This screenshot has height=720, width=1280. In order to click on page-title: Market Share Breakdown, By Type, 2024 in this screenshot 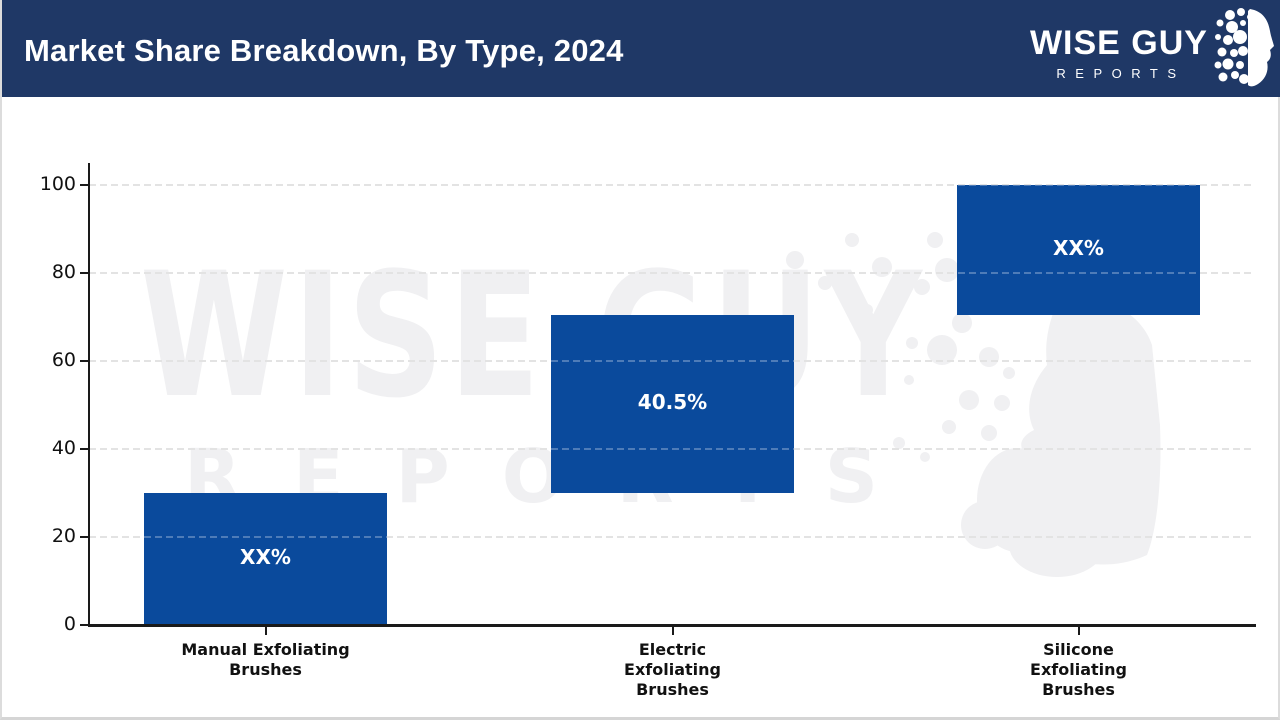, I will do `click(324, 50)`.